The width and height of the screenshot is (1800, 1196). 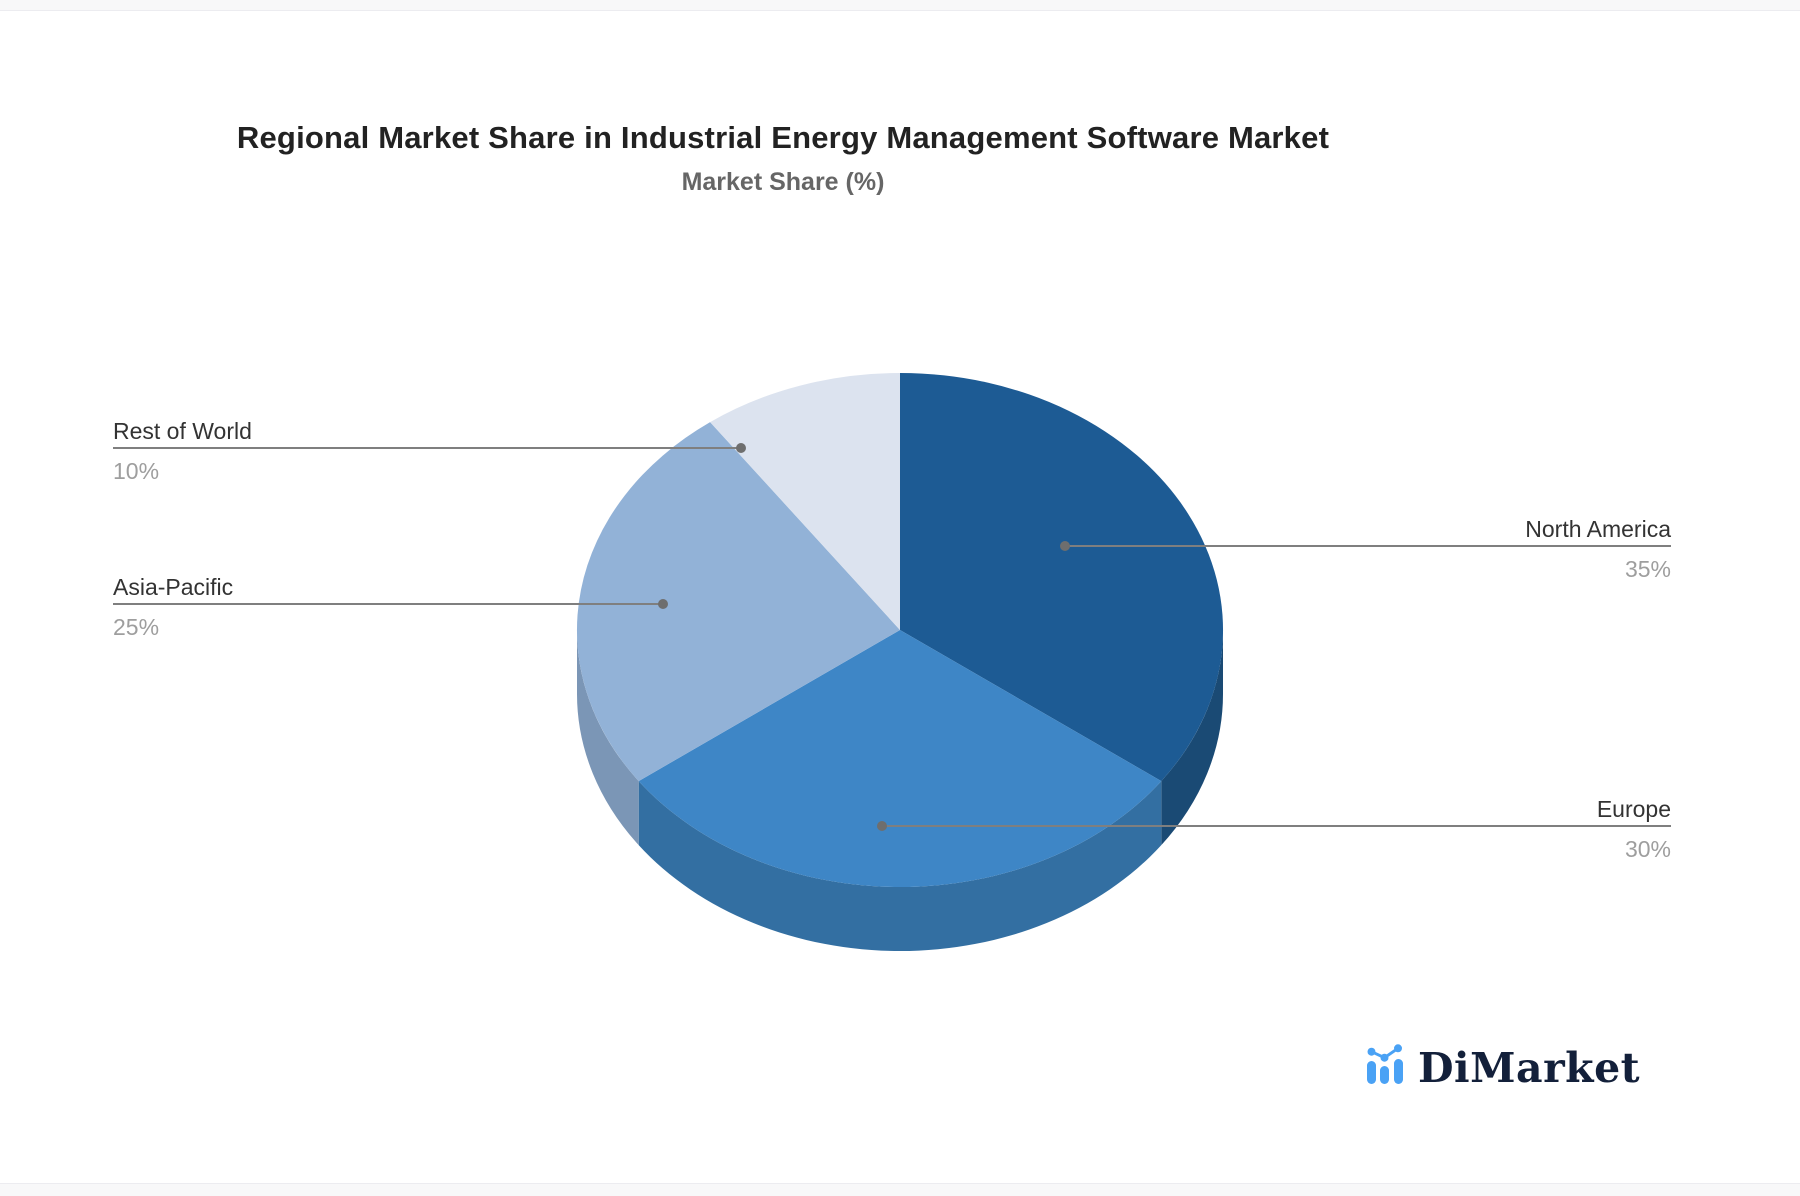 I want to click on pie-slice-side-asia-pacific, so click(x=608, y=738).